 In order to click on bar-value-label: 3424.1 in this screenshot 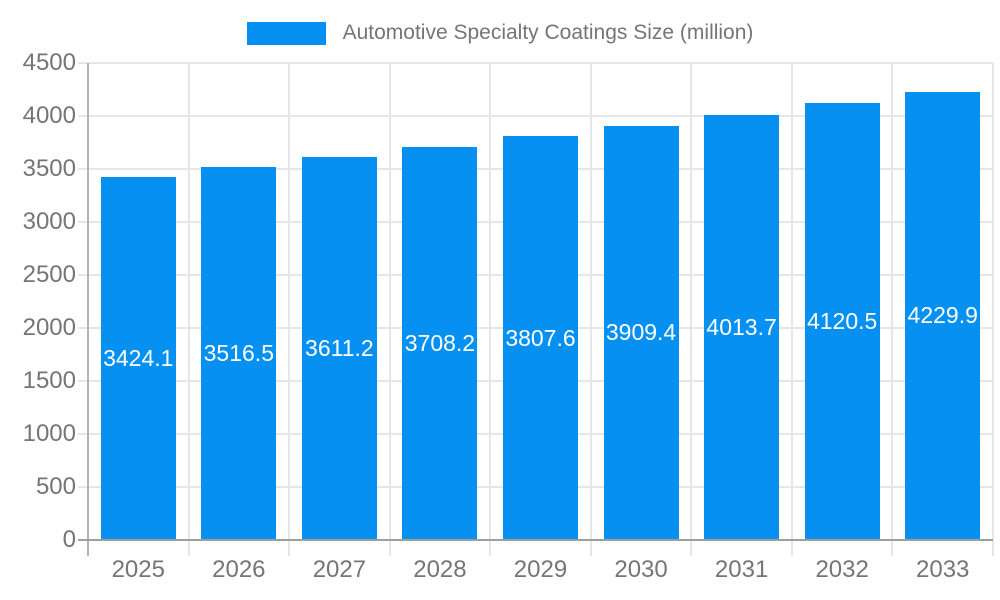, I will do `click(138, 358)`.